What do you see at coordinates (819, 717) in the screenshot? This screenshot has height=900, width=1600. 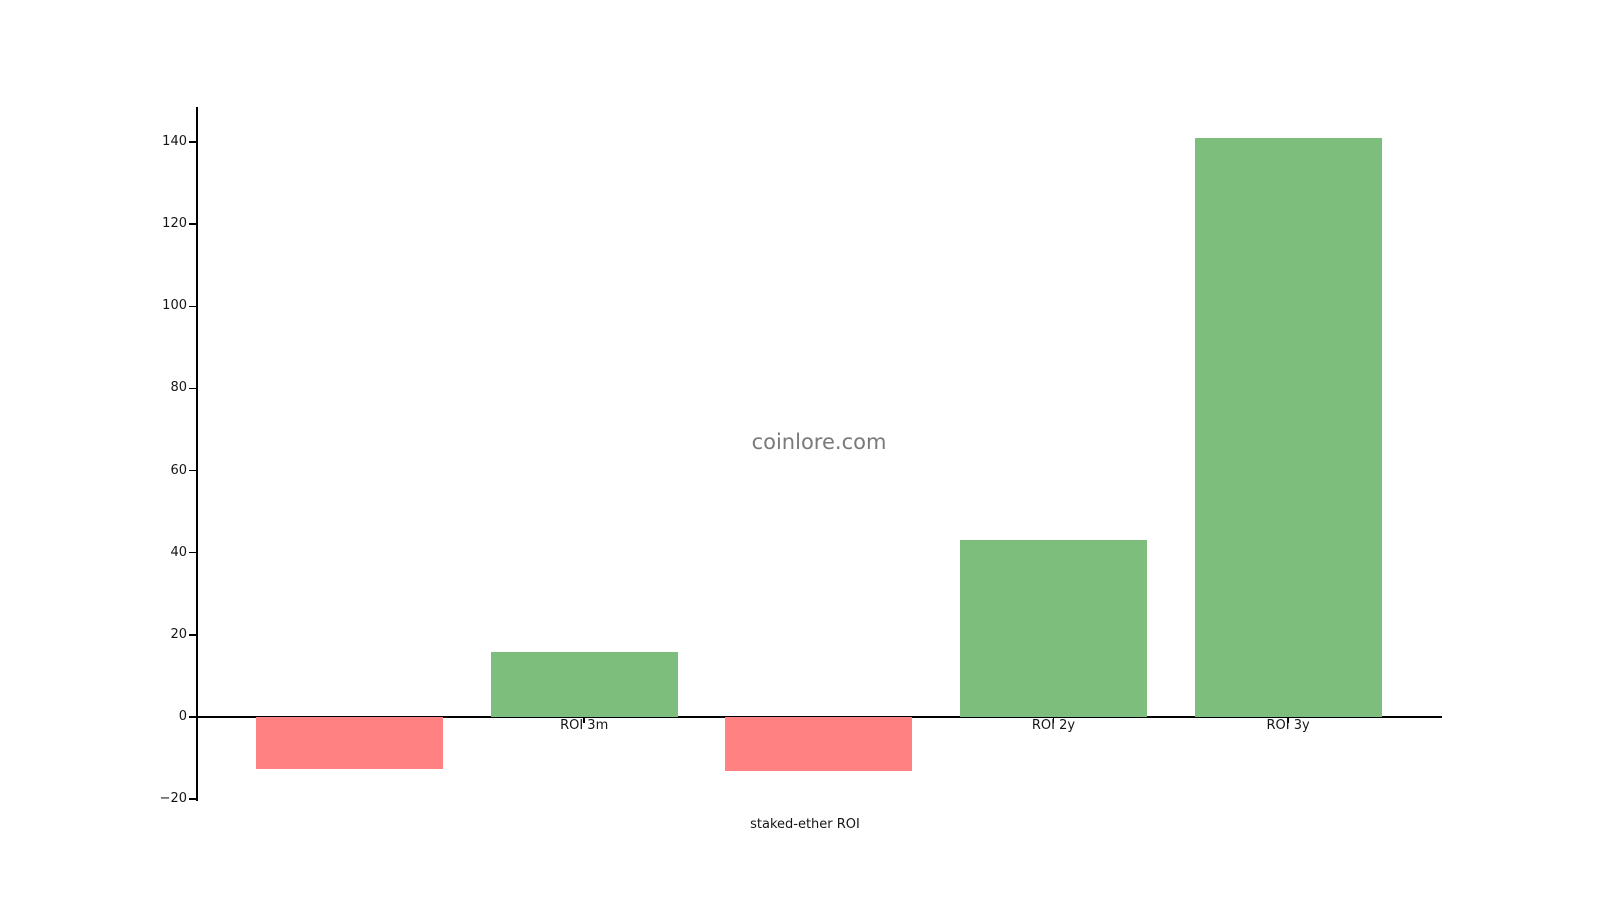 I see `x-axis-zero-line` at bounding box center [819, 717].